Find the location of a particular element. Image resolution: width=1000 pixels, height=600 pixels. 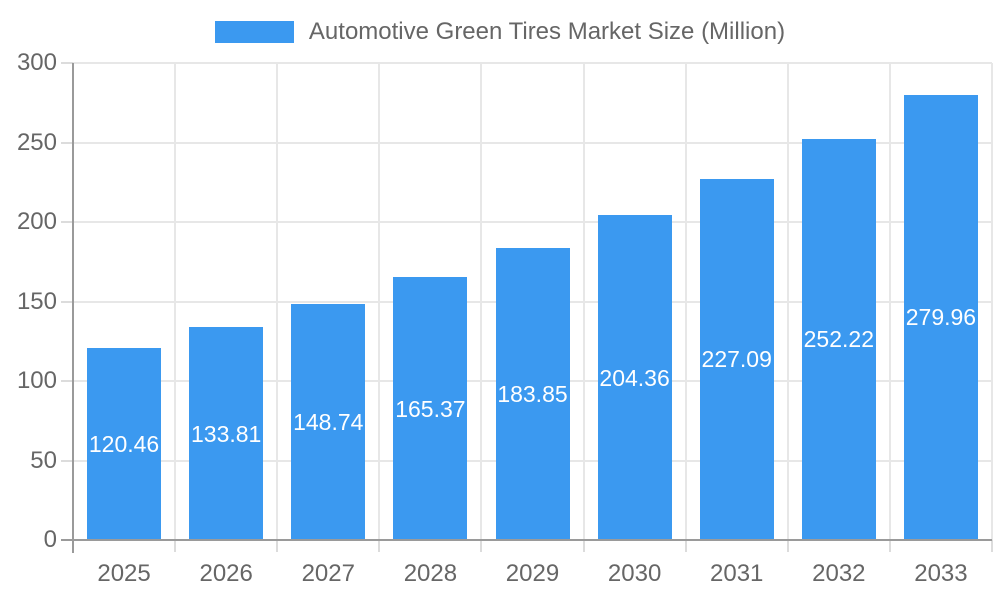

bar-2026 is located at coordinates (226, 433).